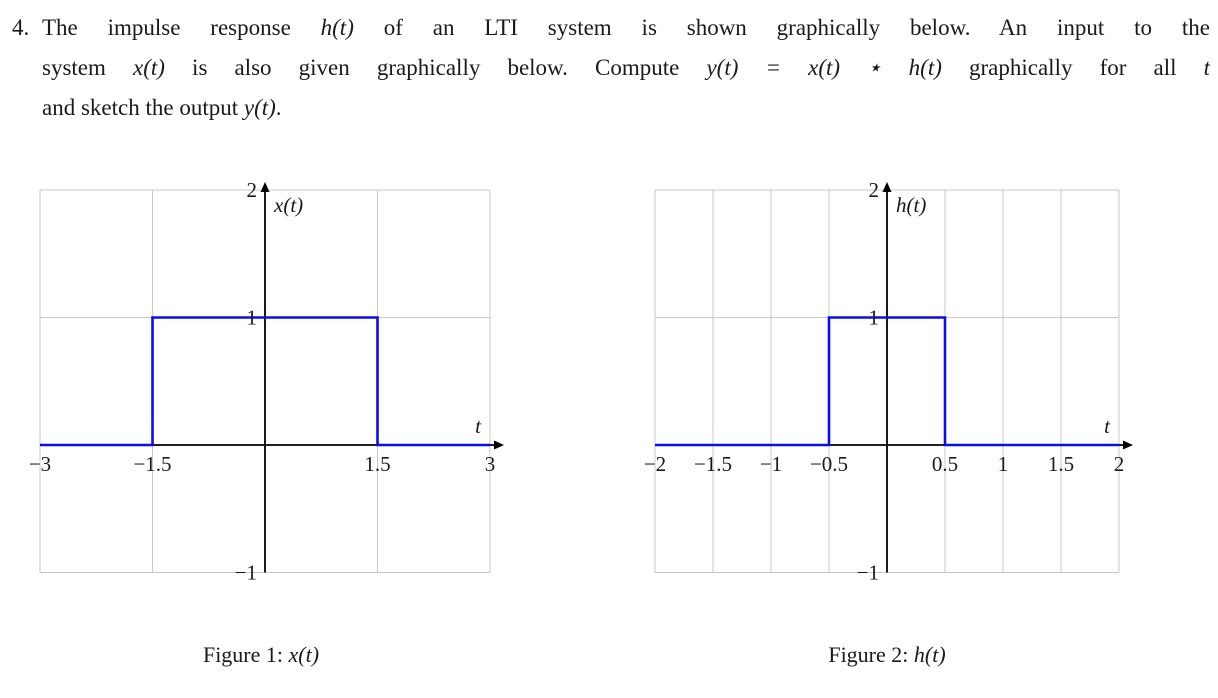 This screenshot has width=1218, height=698. What do you see at coordinates (490, 464) in the screenshot?
I see `x-tick-label: 3` at bounding box center [490, 464].